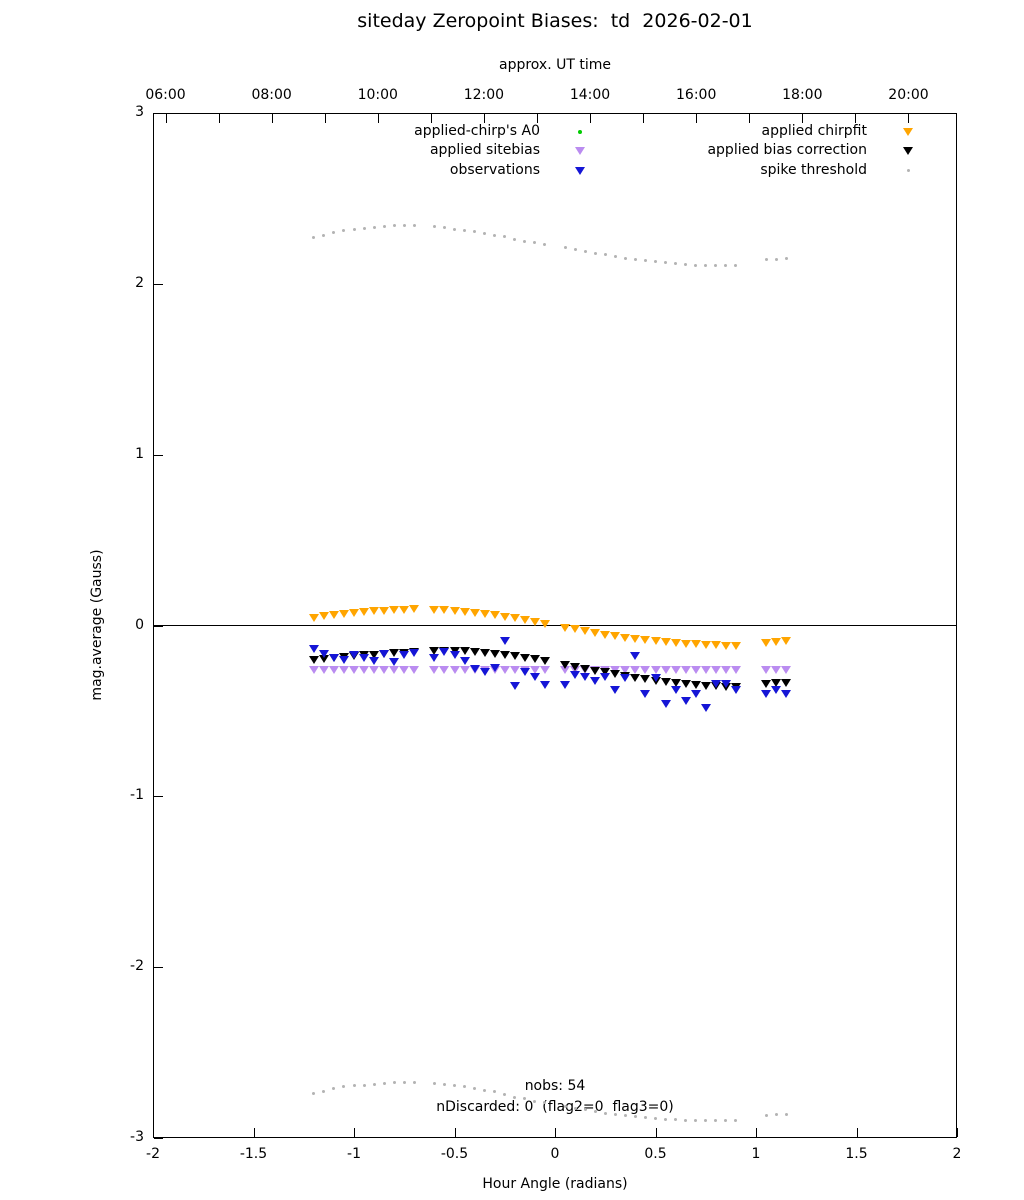 Image resolution: width=1024 pixels, height=1200 pixels. Describe the element at coordinates (254, 1132) in the screenshot. I see `x-tick` at that location.